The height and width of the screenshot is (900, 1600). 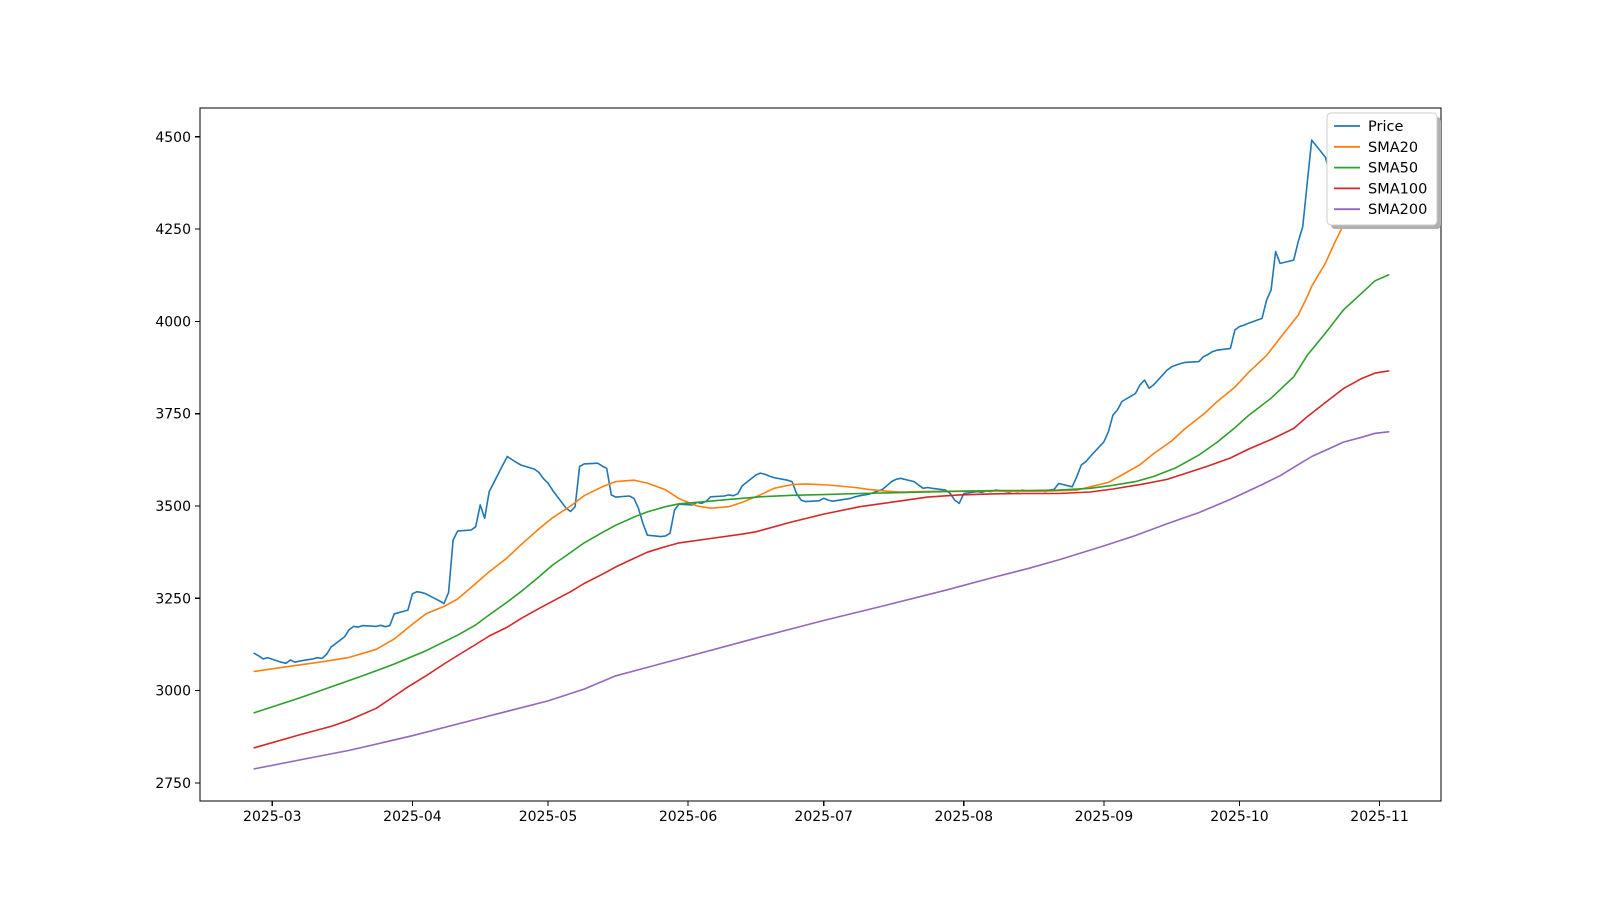 I want to click on x-tick-label-2025-07: 2025-07, so click(x=823, y=817).